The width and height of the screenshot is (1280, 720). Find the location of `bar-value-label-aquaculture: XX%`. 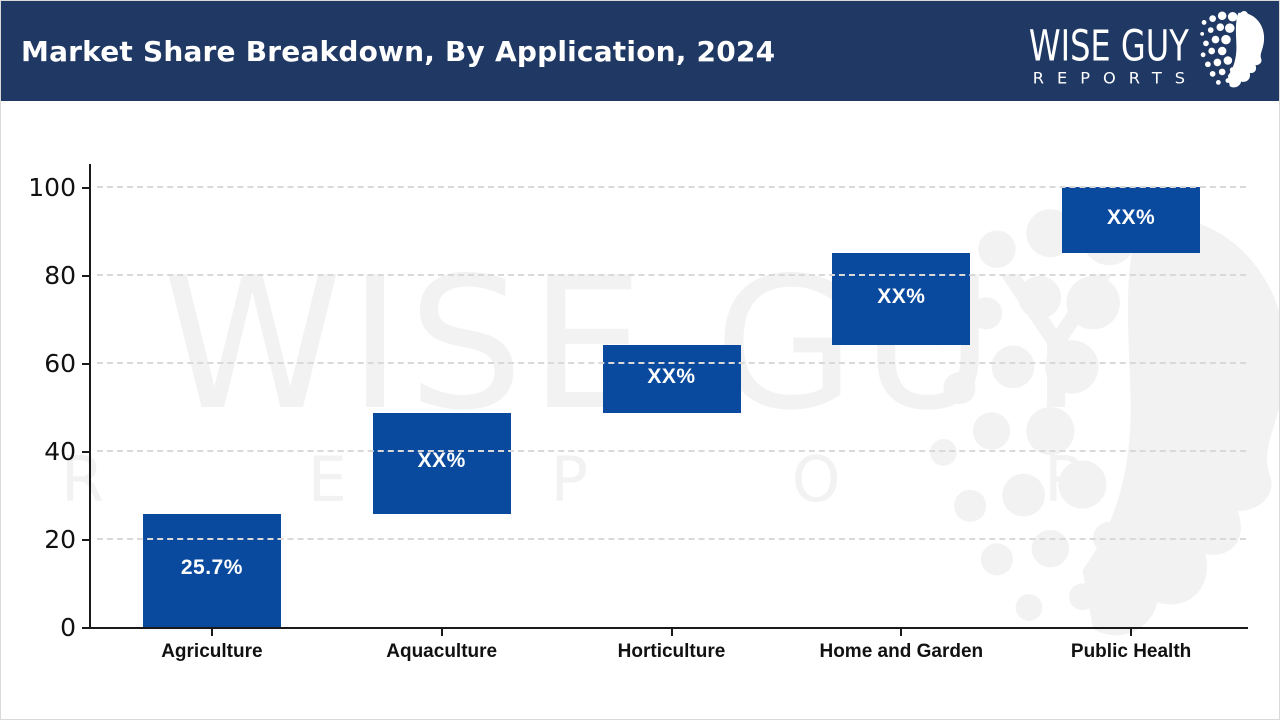

bar-value-label-aquaculture: XX% is located at coordinates (441, 461).